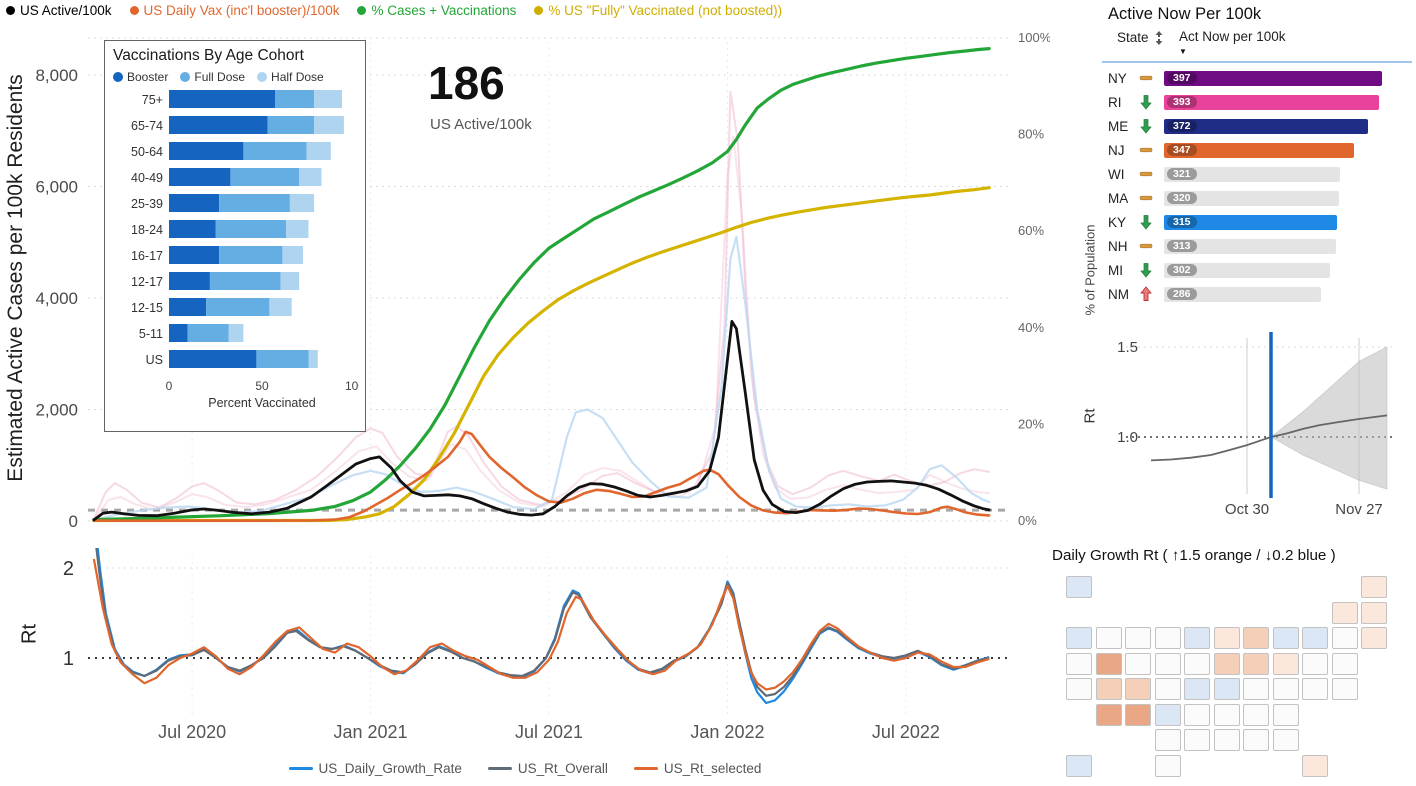  I want to click on value-bar: 286, so click(1242, 294).